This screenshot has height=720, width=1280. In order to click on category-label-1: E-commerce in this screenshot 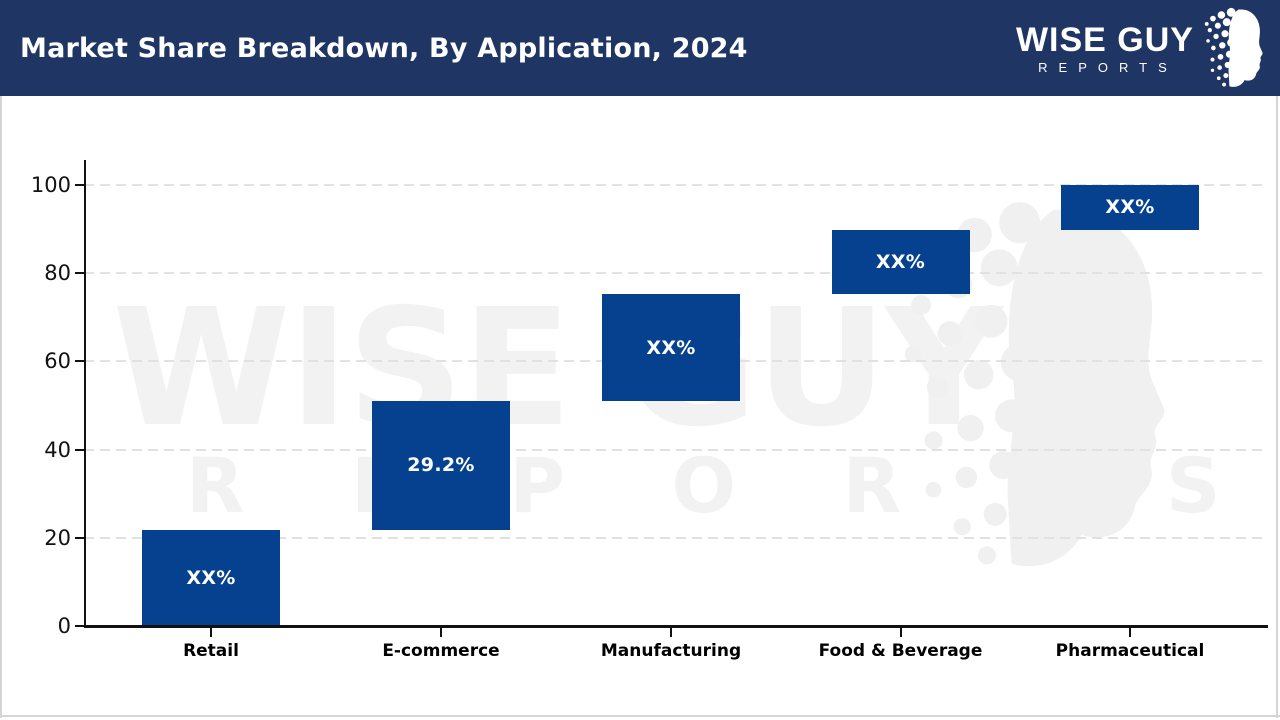, I will do `click(441, 651)`.